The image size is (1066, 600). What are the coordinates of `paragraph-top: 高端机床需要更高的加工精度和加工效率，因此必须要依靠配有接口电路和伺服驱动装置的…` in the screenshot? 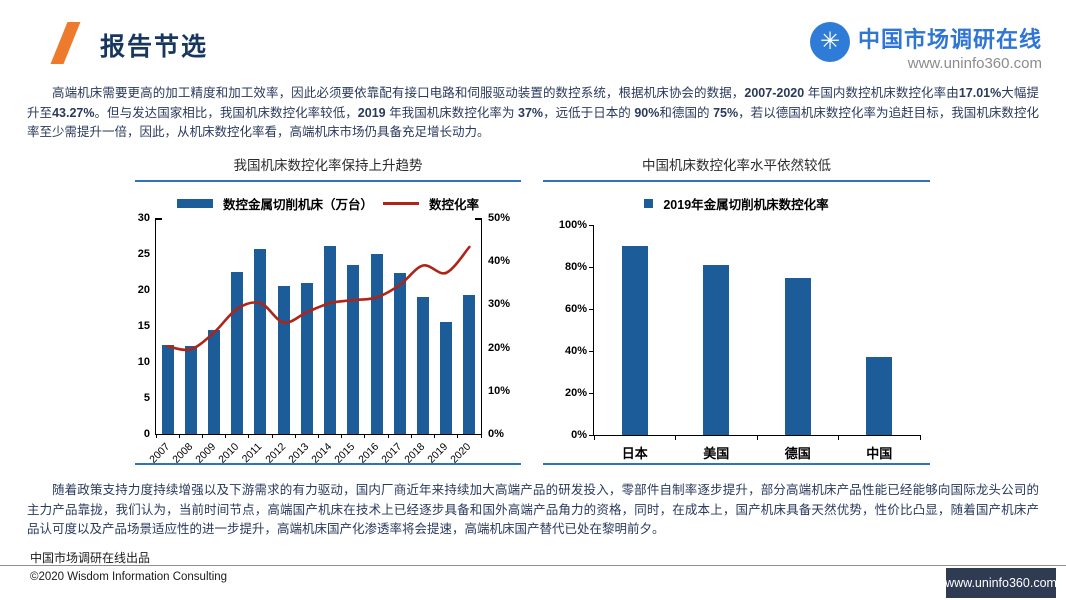 It's located at (533, 113).